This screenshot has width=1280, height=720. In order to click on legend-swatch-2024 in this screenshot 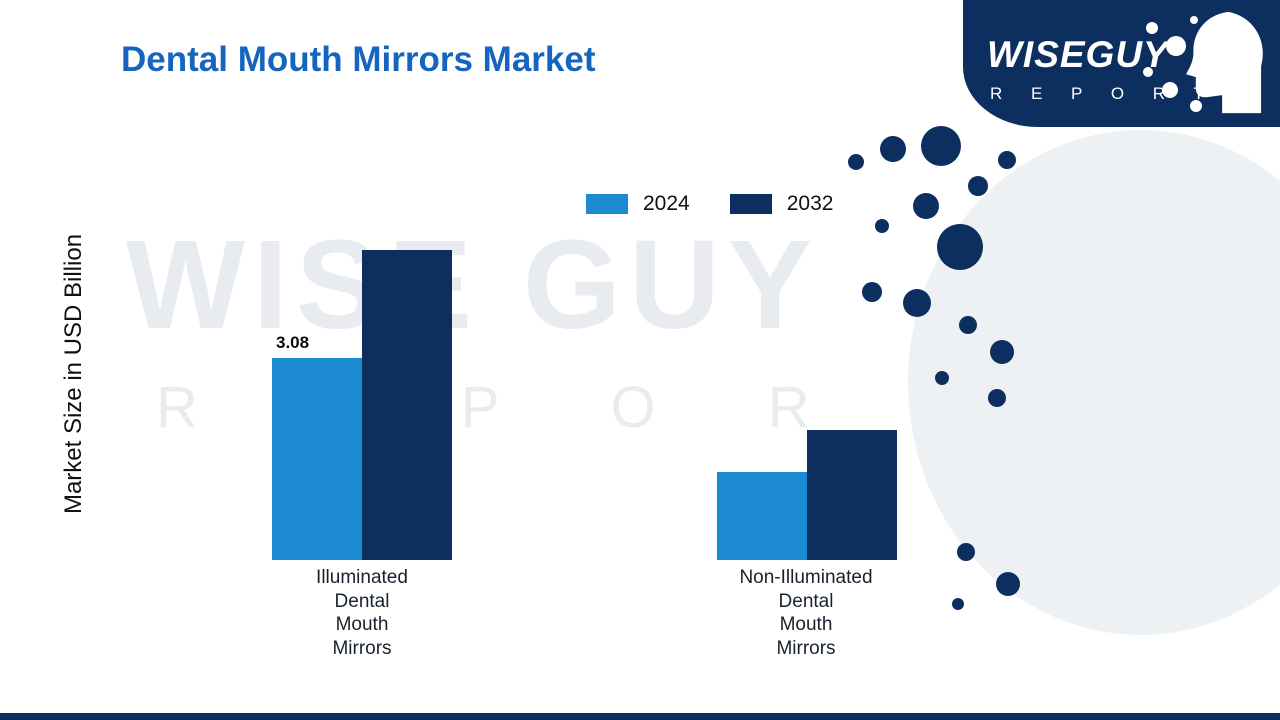, I will do `click(607, 204)`.